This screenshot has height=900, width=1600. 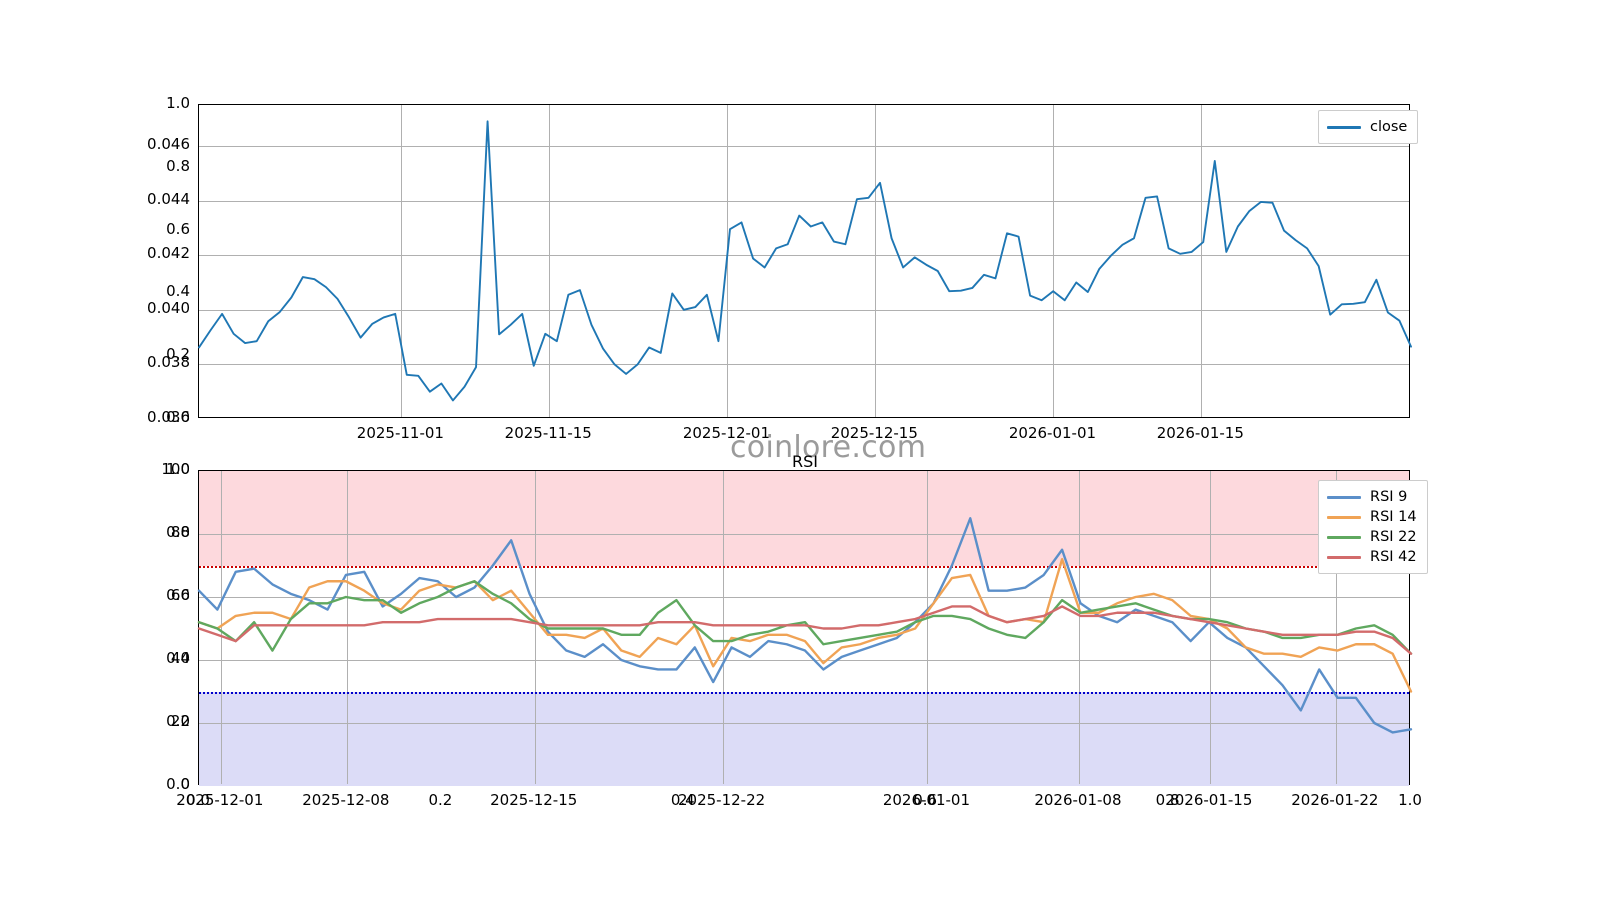 What do you see at coordinates (828, 447) in the screenshot?
I see `watermark: coinlore.com` at bounding box center [828, 447].